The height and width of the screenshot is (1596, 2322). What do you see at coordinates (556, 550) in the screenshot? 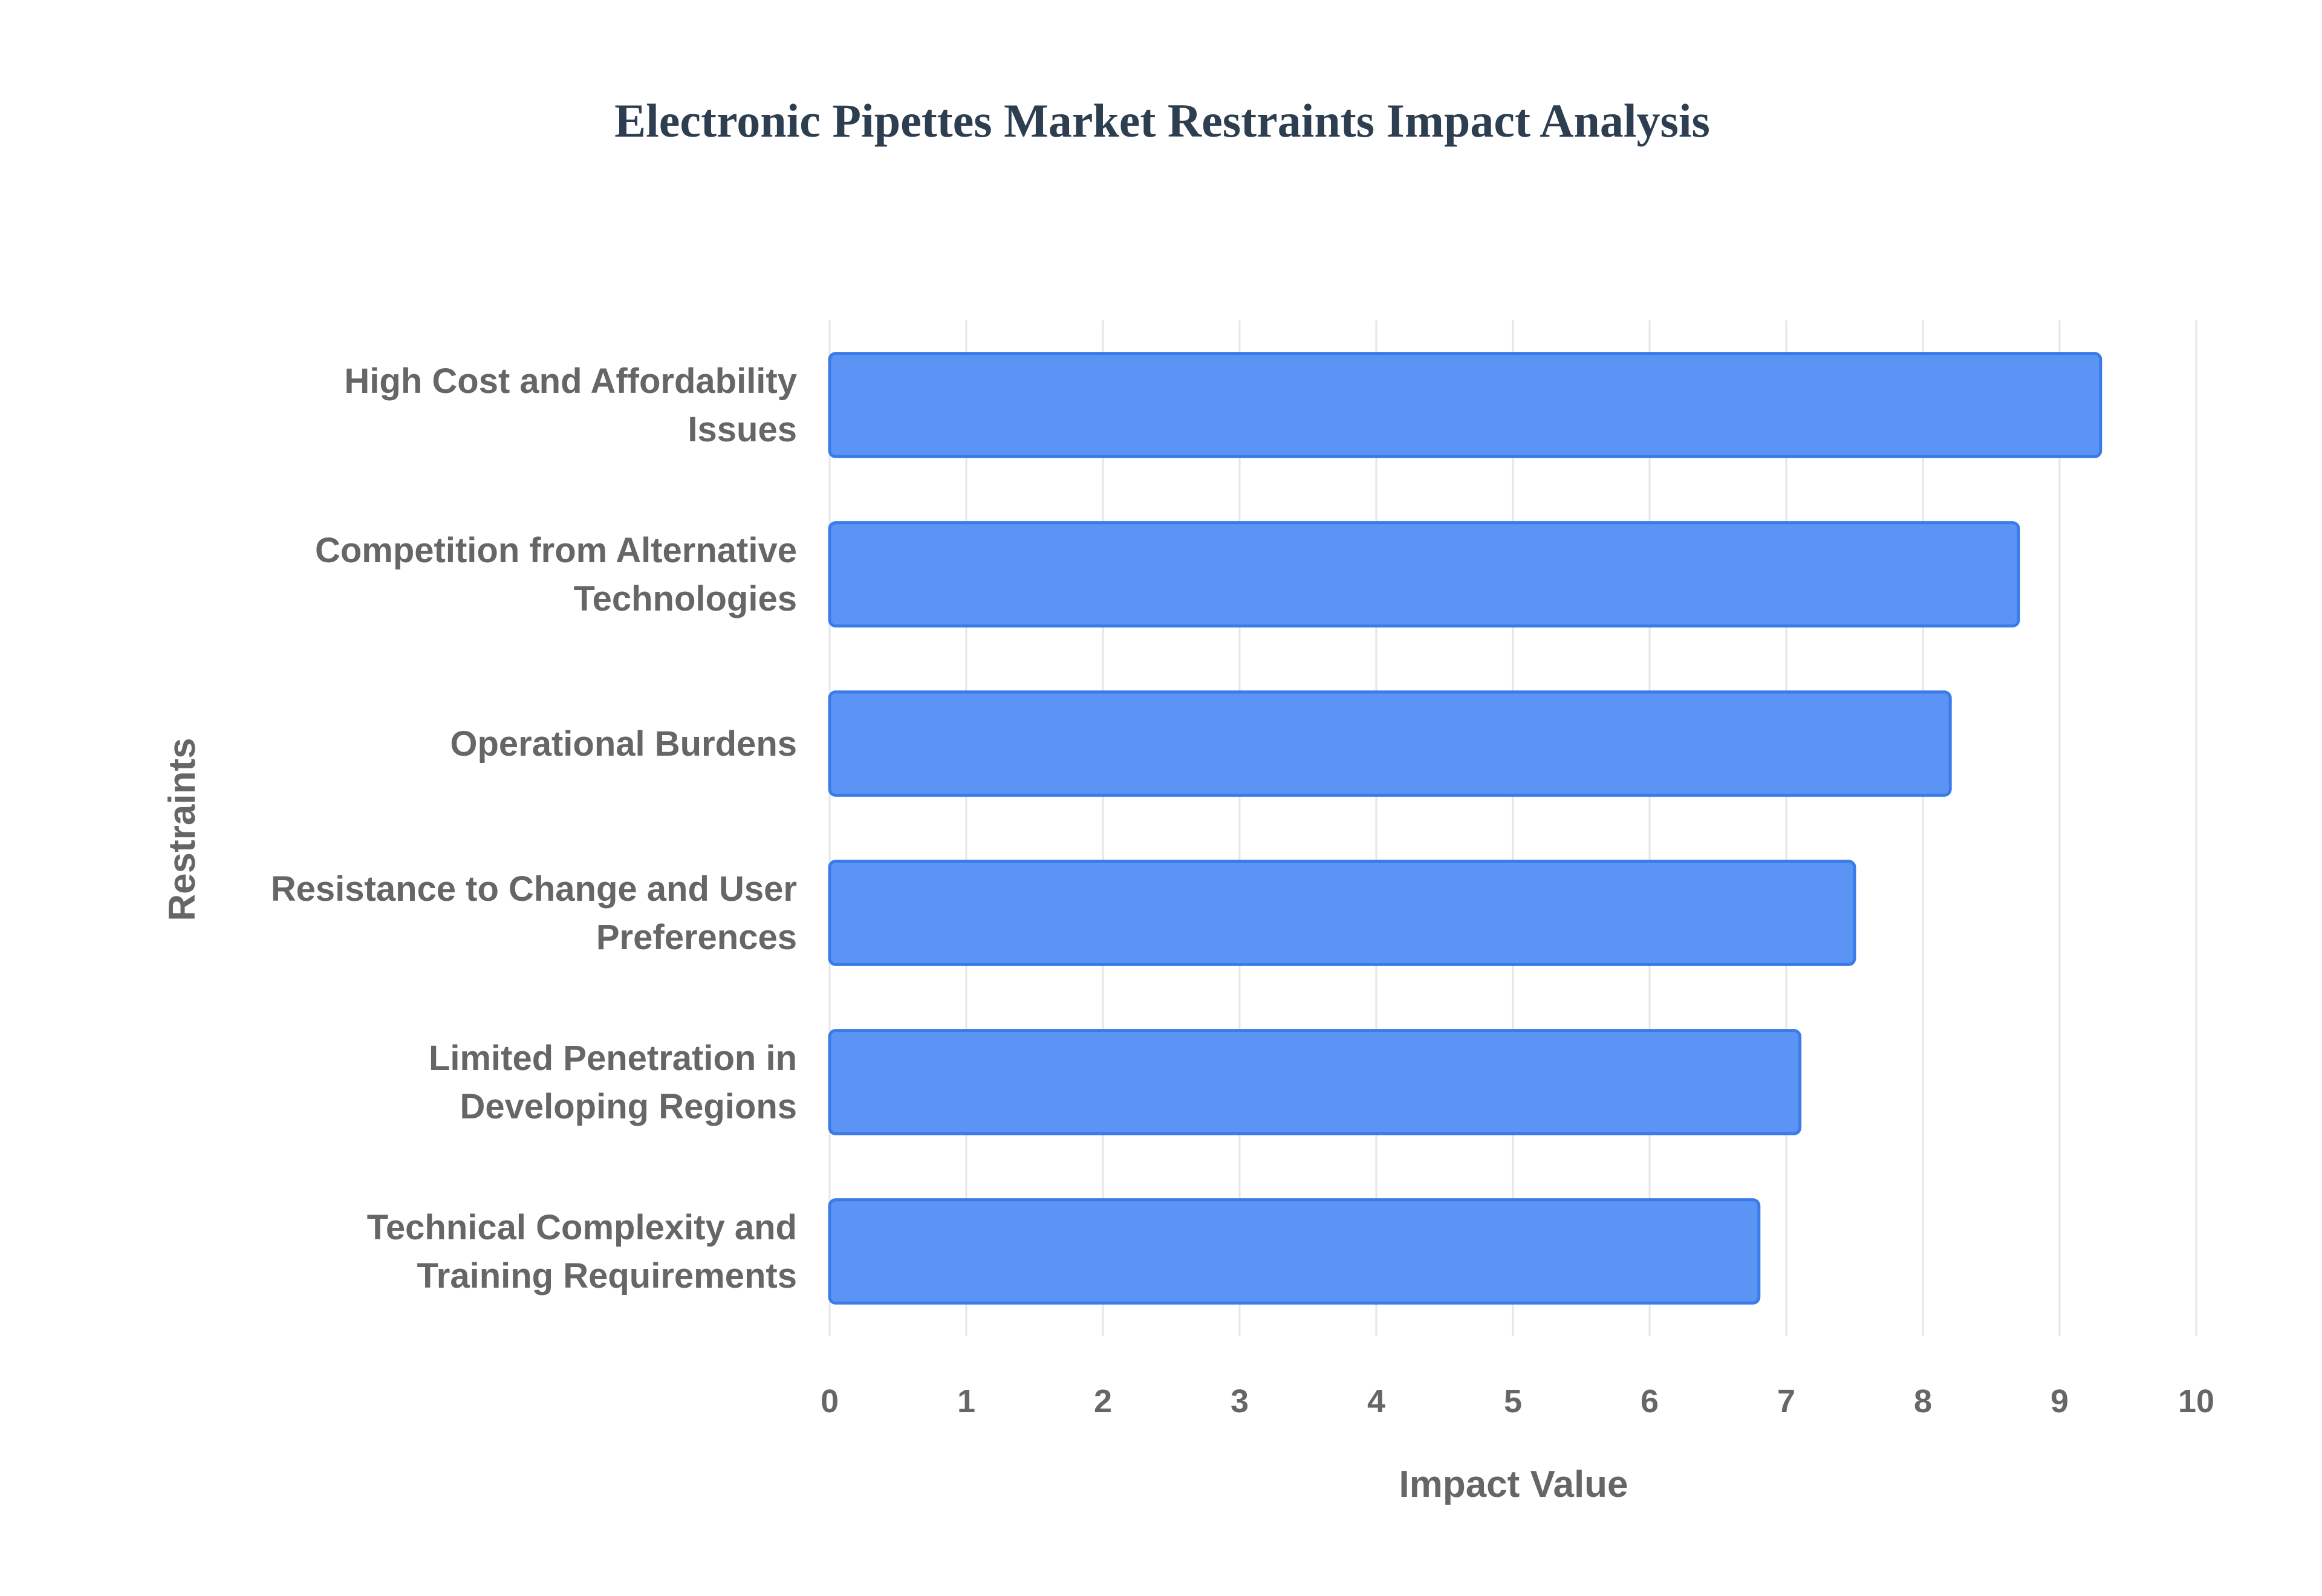
I see `category-label-line: Competition from Alternative` at bounding box center [556, 550].